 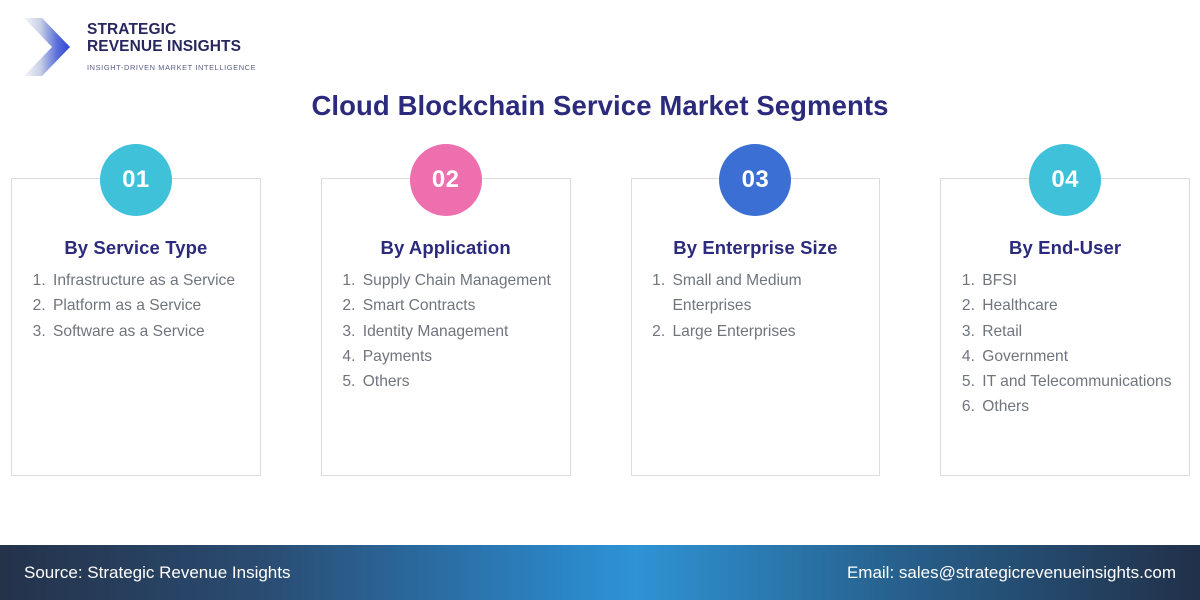 I want to click on list-item: IT and Telecommunications, so click(x=1077, y=381).